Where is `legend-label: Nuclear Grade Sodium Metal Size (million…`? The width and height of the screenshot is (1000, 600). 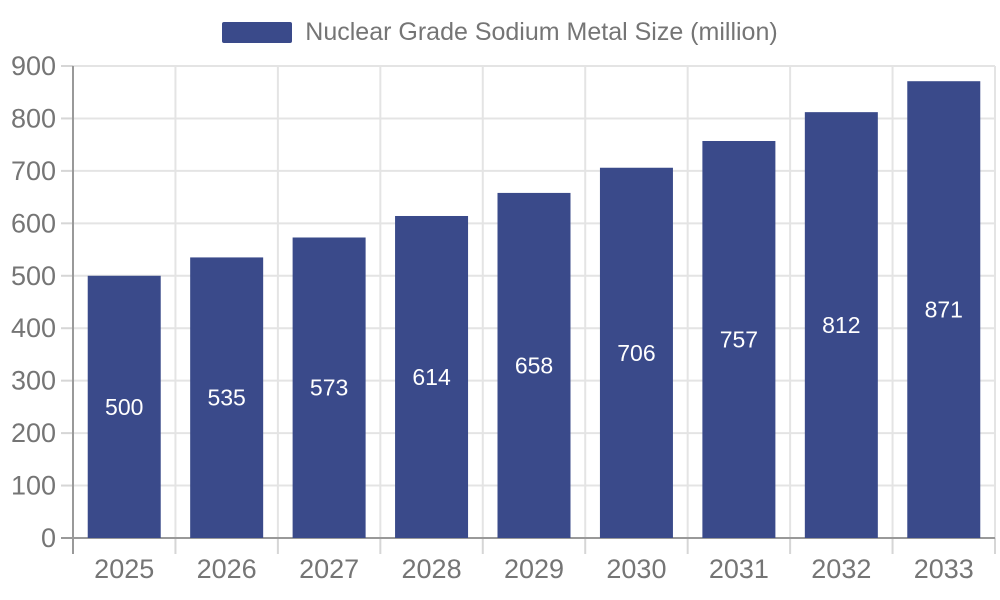 legend-label: Nuclear Grade Sodium Metal Size (million… is located at coordinates (541, 32).